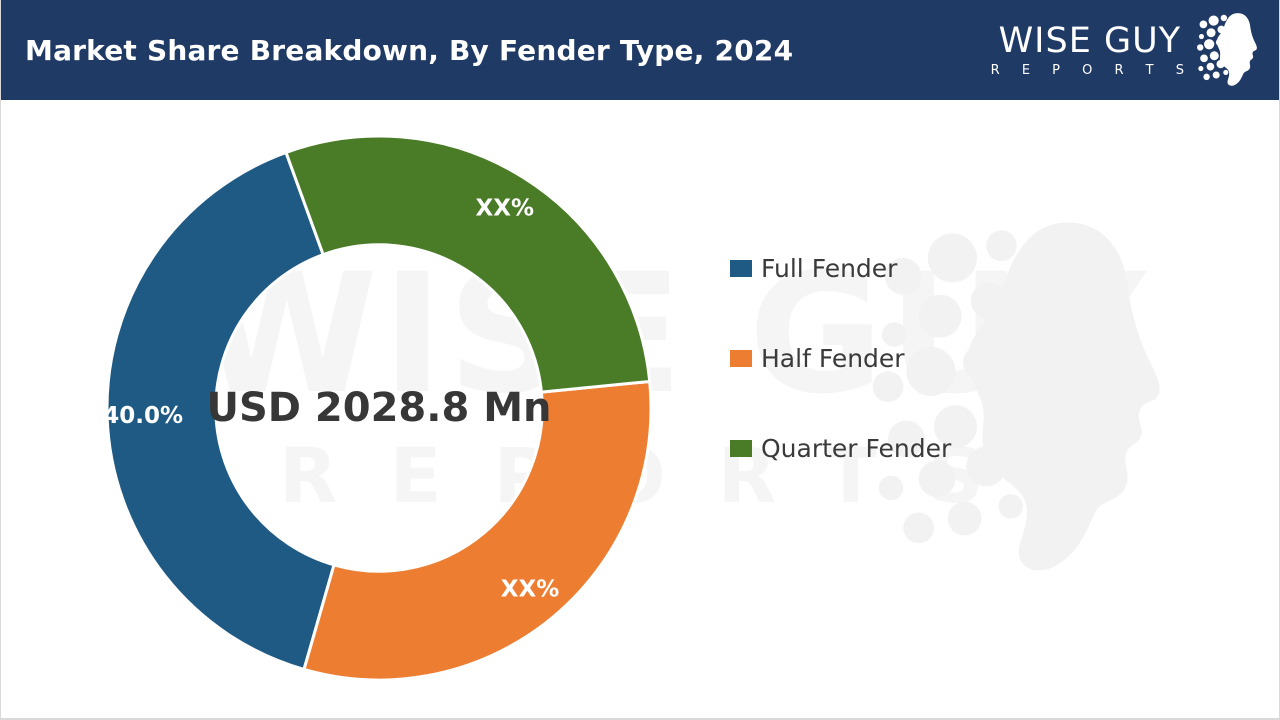 Image resolution: width=1280 pixels, height=720 pixels. What do you see at coordinates (833, 358) in the screenshot?
I see `legend-label: Half Fender` at bounding box center [833, 358].